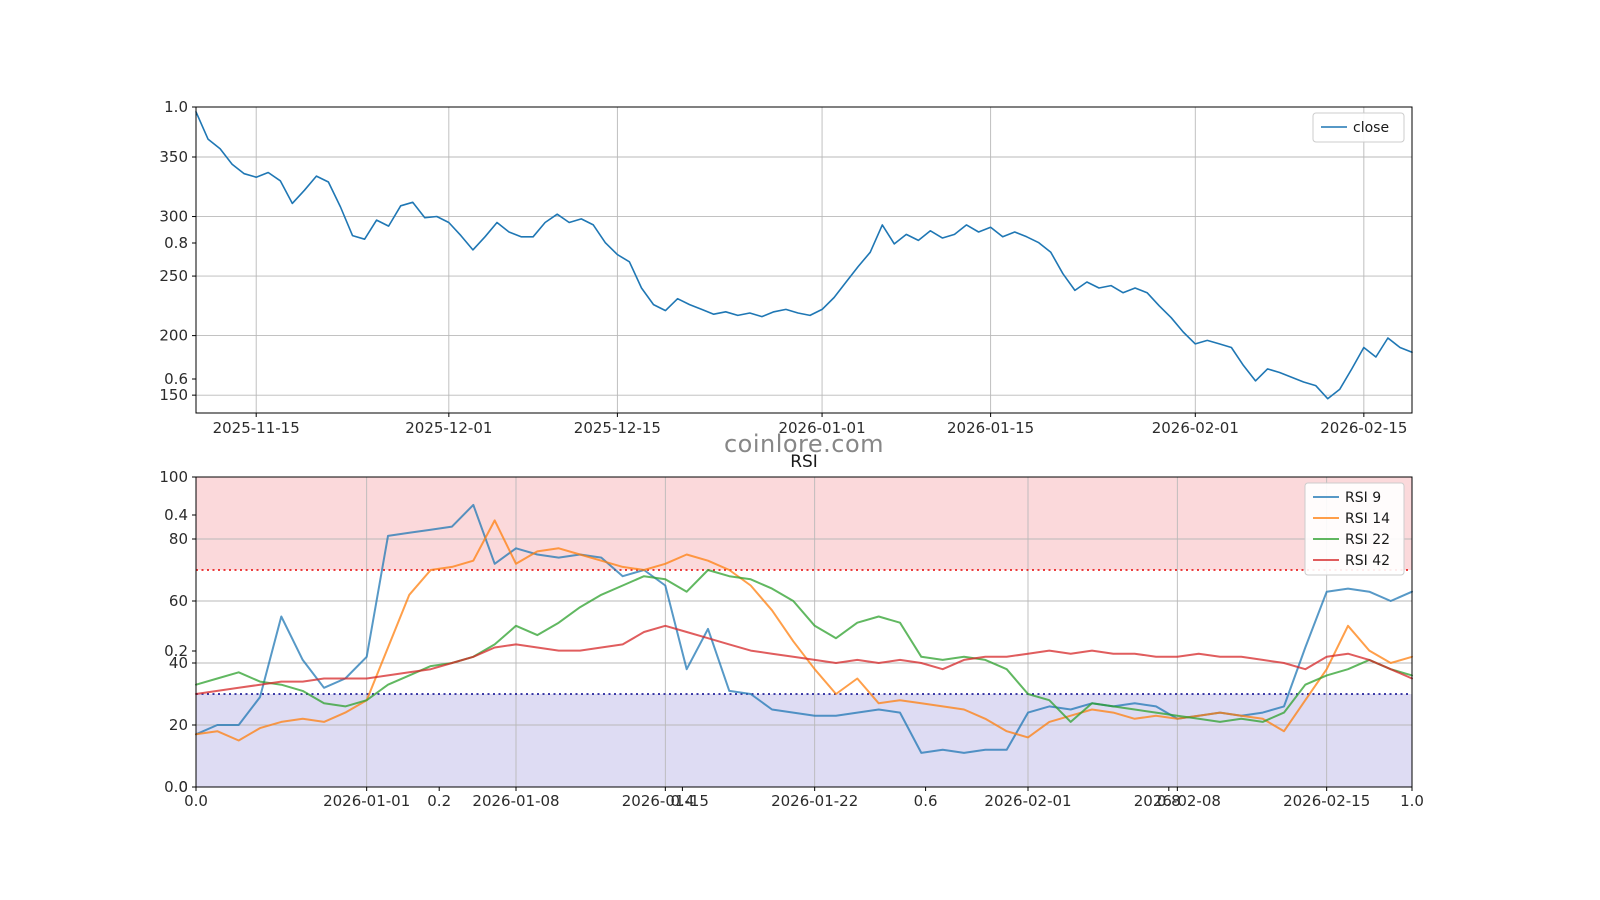  I want to click on twin-x-label: 0.6, so click(926, 801).